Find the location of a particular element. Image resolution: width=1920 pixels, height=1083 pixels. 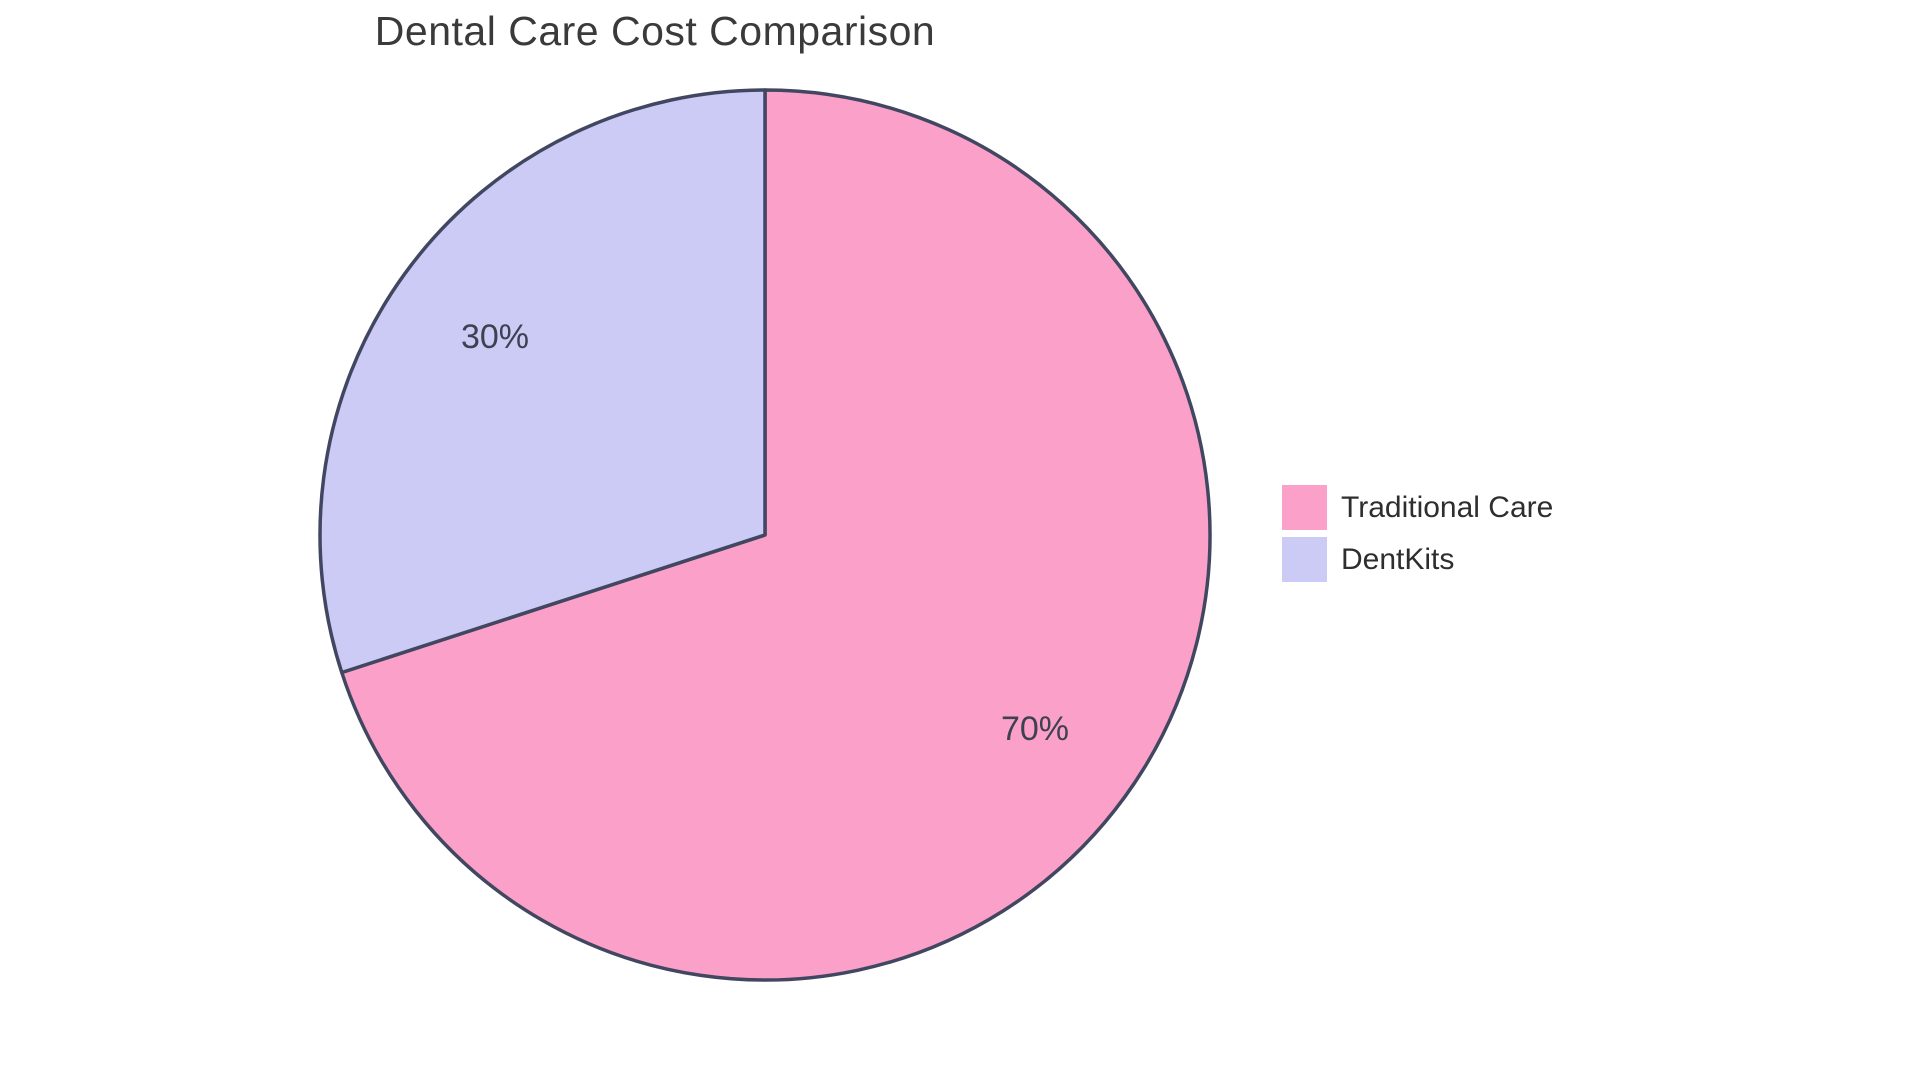

legend-swatch-dentkits is located at coordinates (1304, 559).